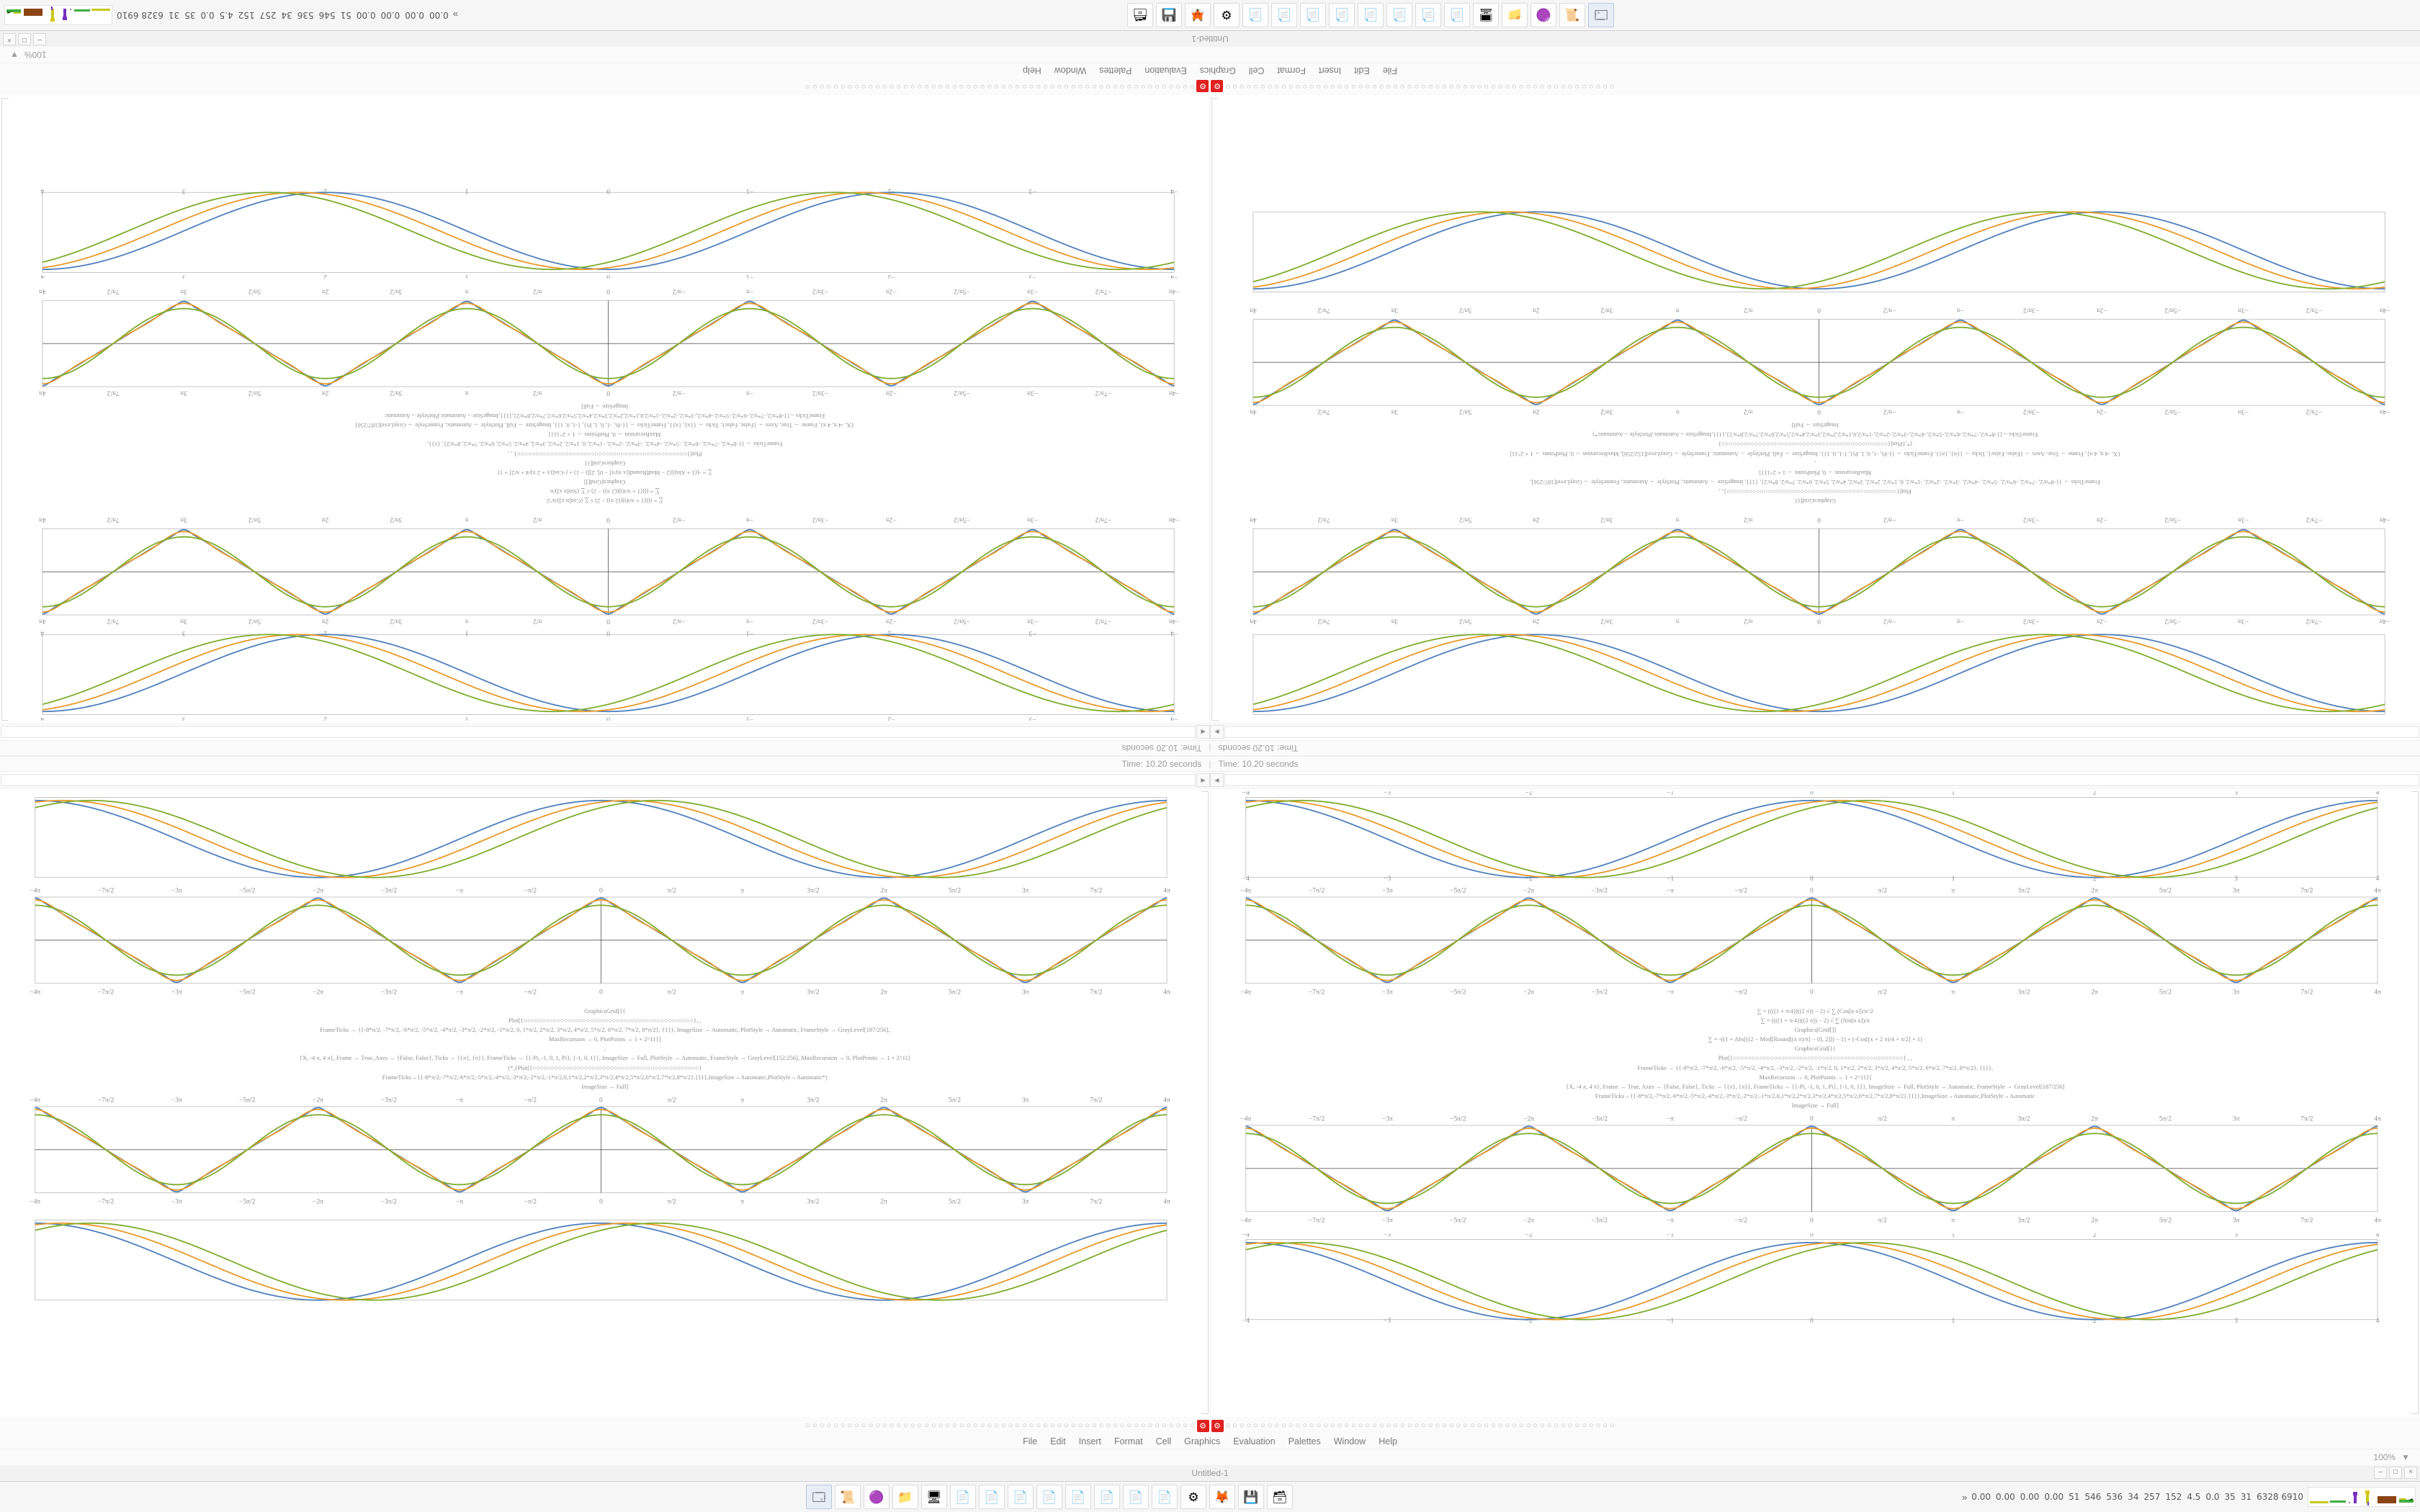 The width and height of the screenshot is (2420, 1512). I want to click on evaluate-button-2: ⚙, so click(1217, 1425).